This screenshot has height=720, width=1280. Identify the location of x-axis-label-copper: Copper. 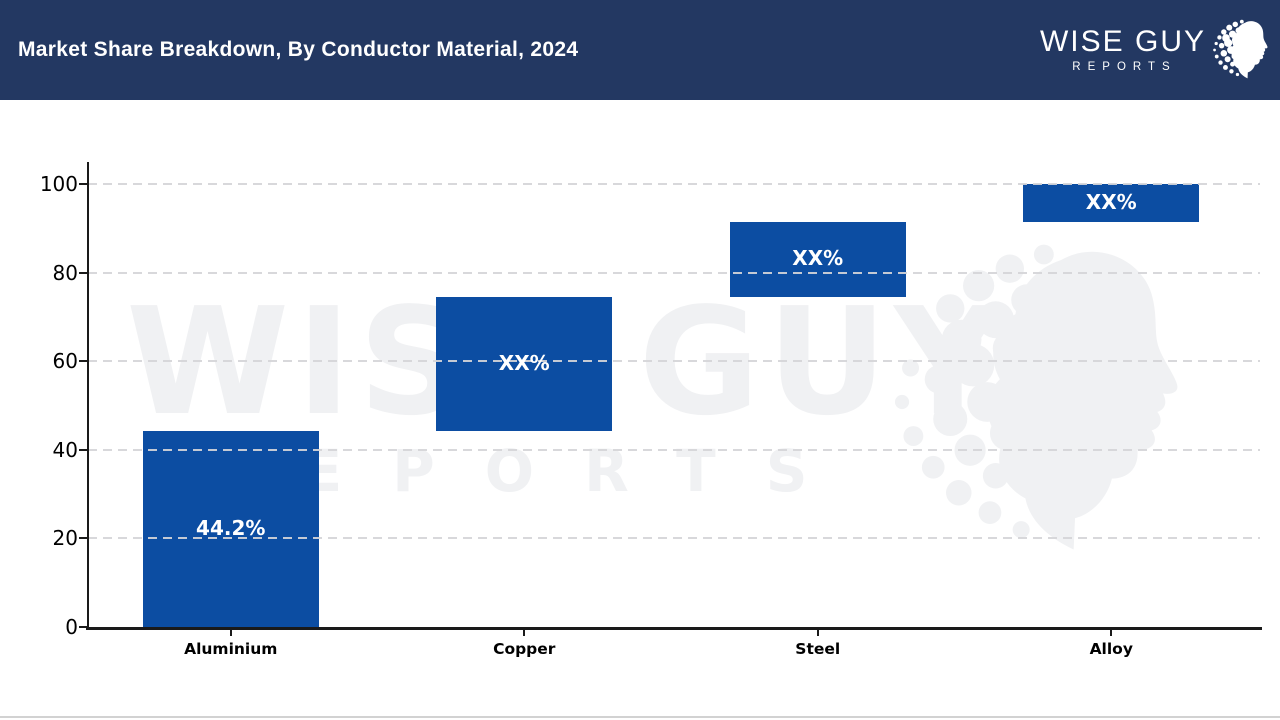
(524, 649).